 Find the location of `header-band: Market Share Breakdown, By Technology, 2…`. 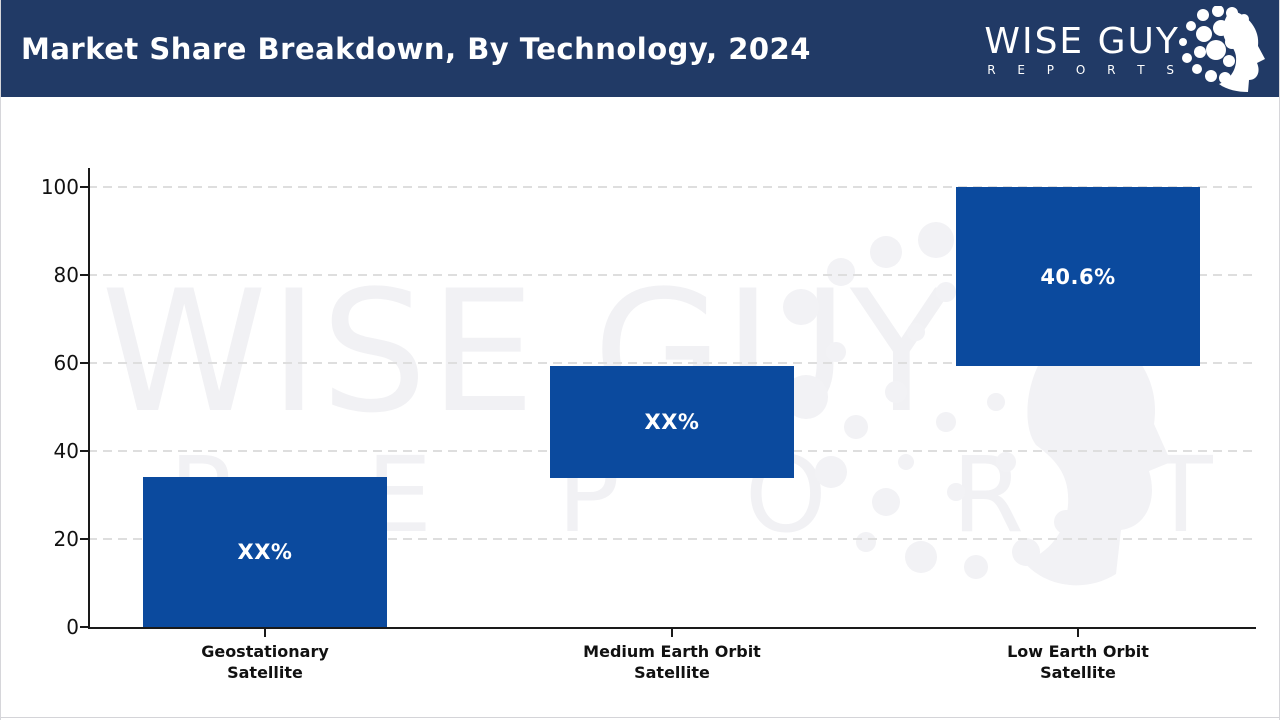

header-band: Market Share Breakdown, By Technology, 2… is located at coordinates (640, 48).